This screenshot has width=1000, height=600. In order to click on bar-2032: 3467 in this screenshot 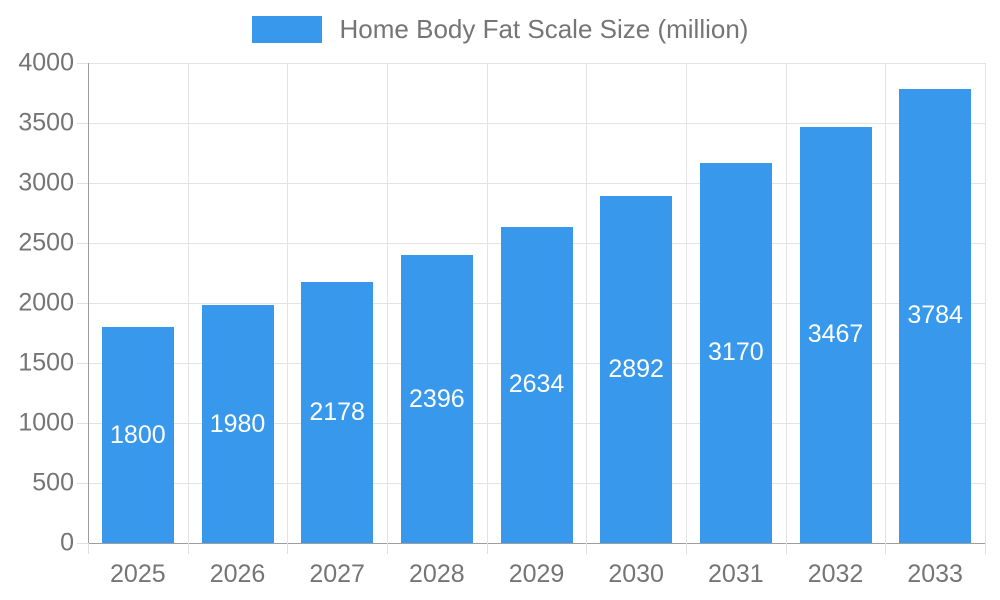, I will do `click(835, 334)`.